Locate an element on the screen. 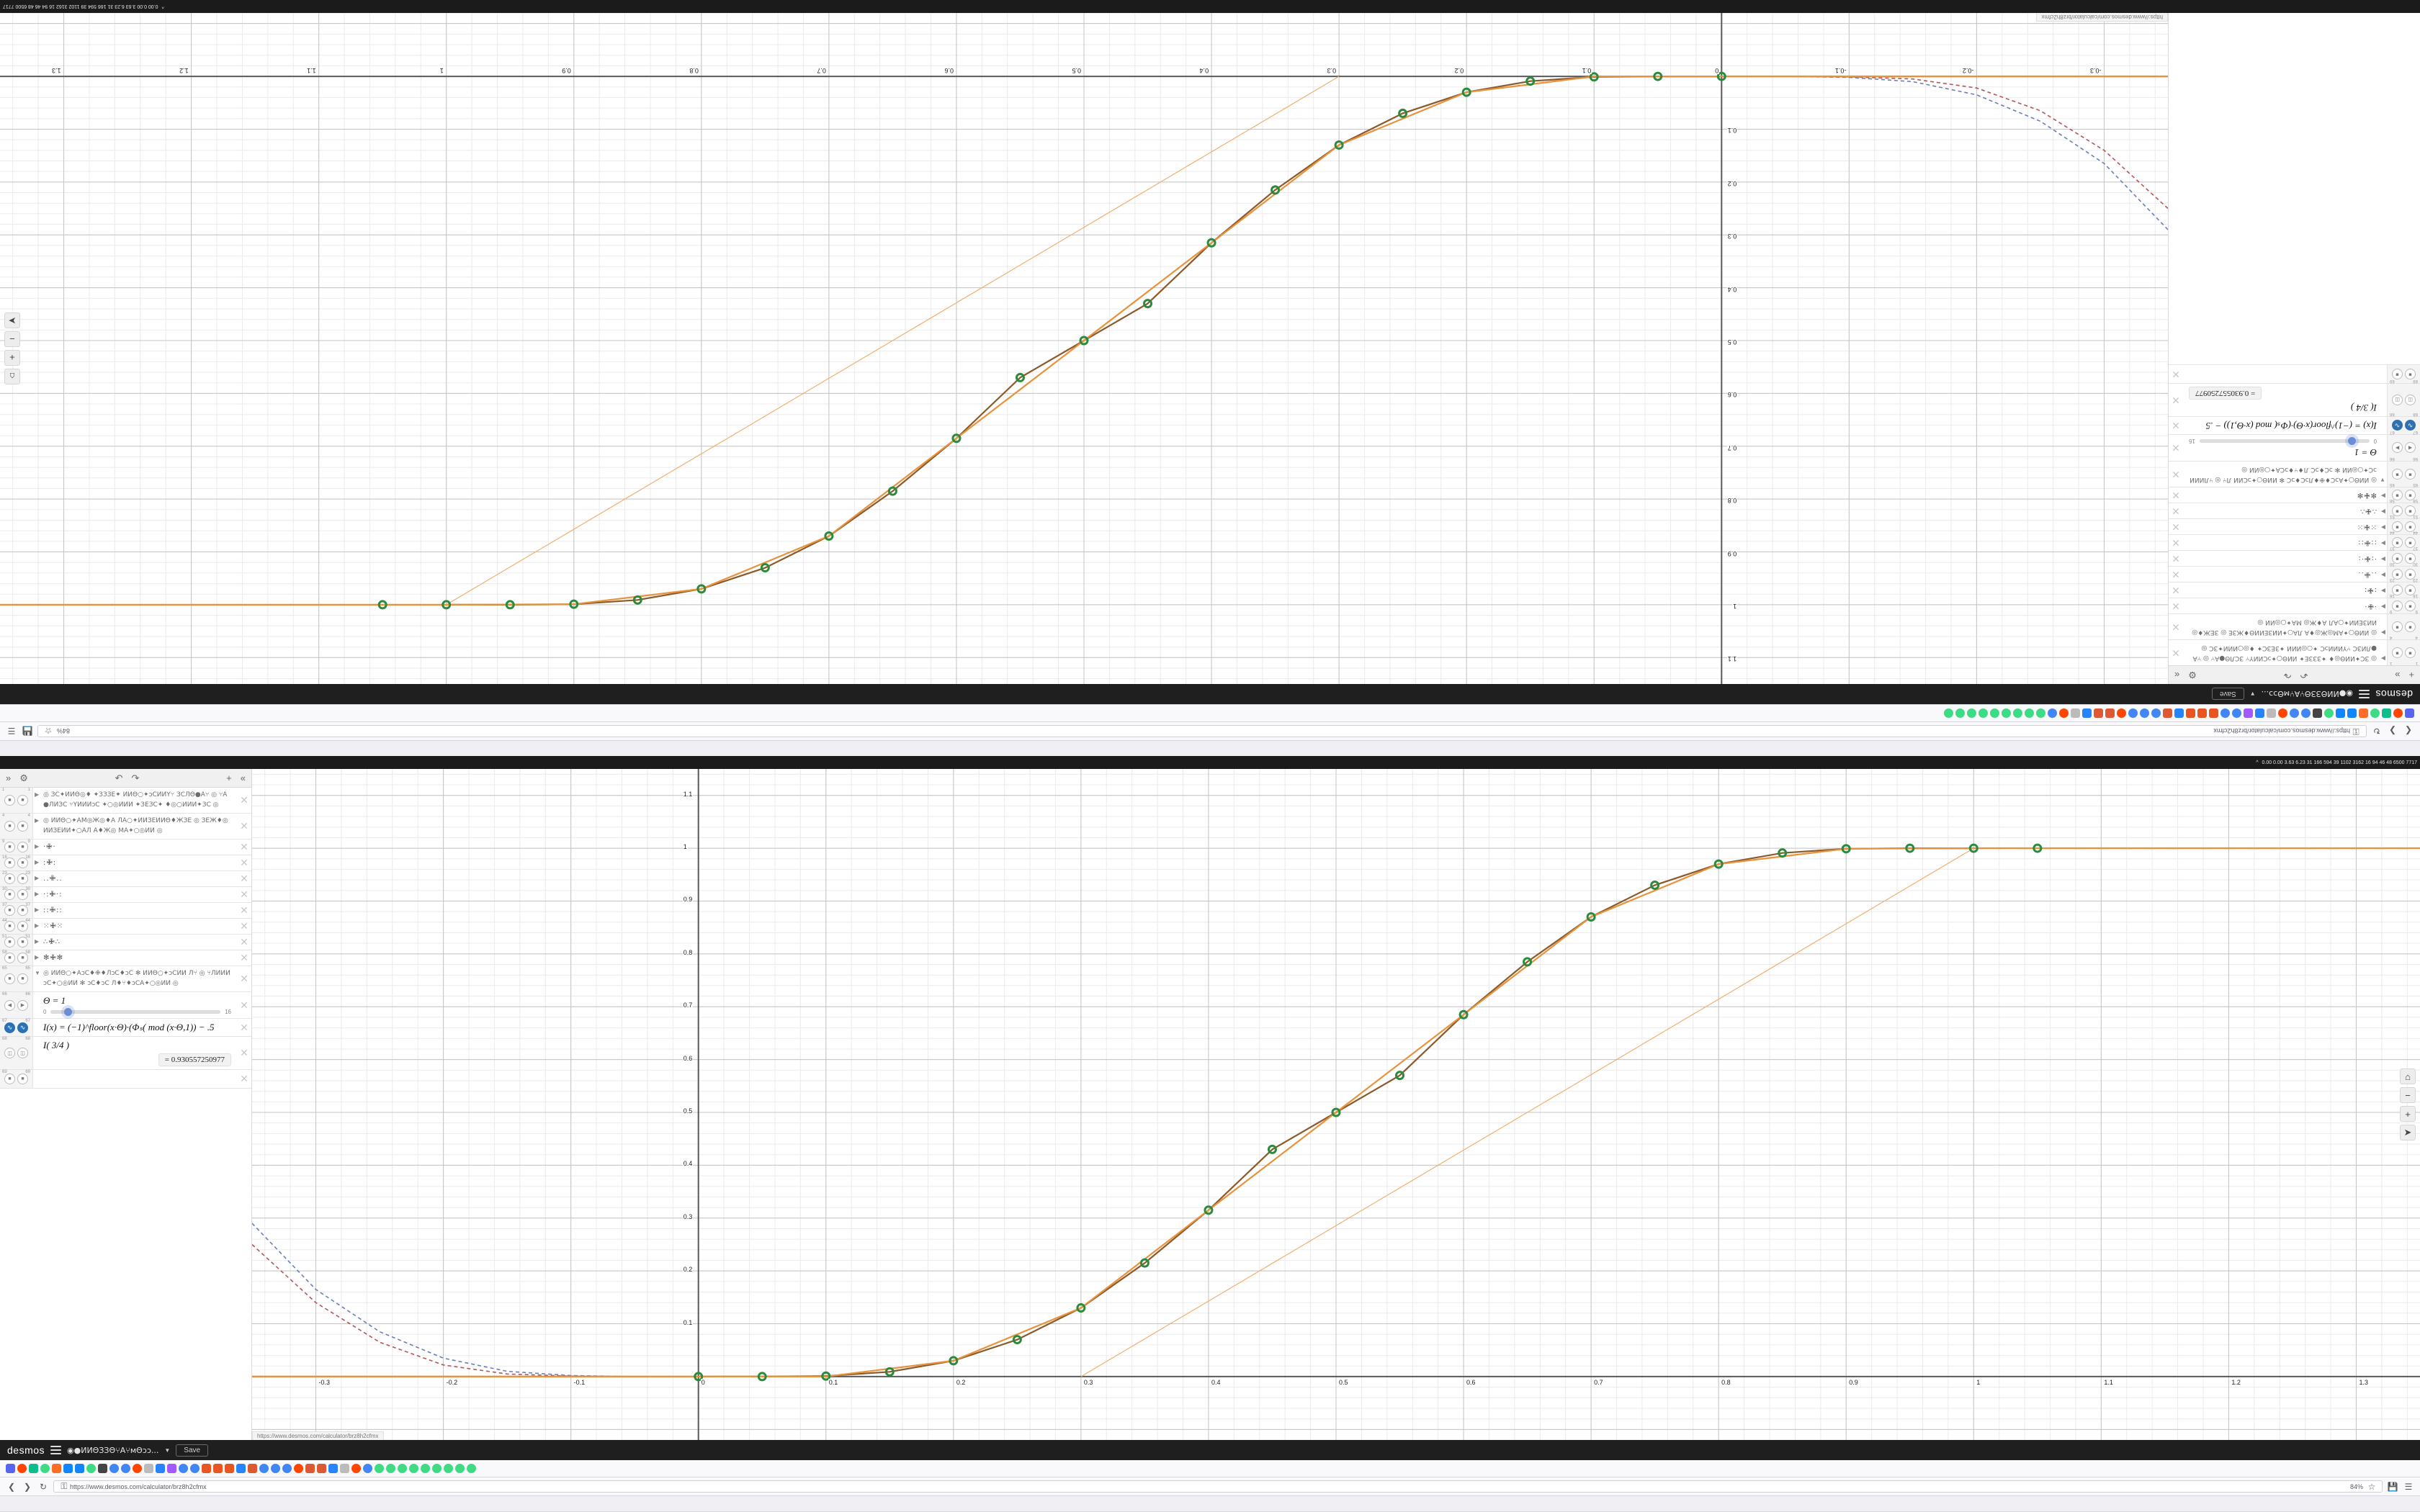  forward-arrow-icon: ❯ is located at coordinates (27, 1486).